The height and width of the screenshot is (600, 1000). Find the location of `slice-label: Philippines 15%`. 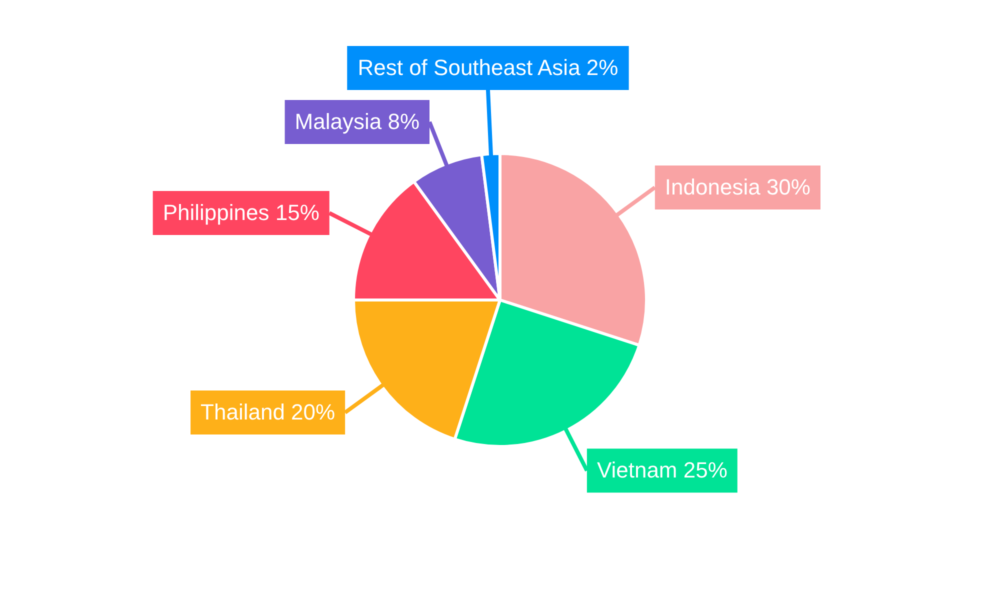

slice-label: Philippines 15% is located at coordinates (241, 213).